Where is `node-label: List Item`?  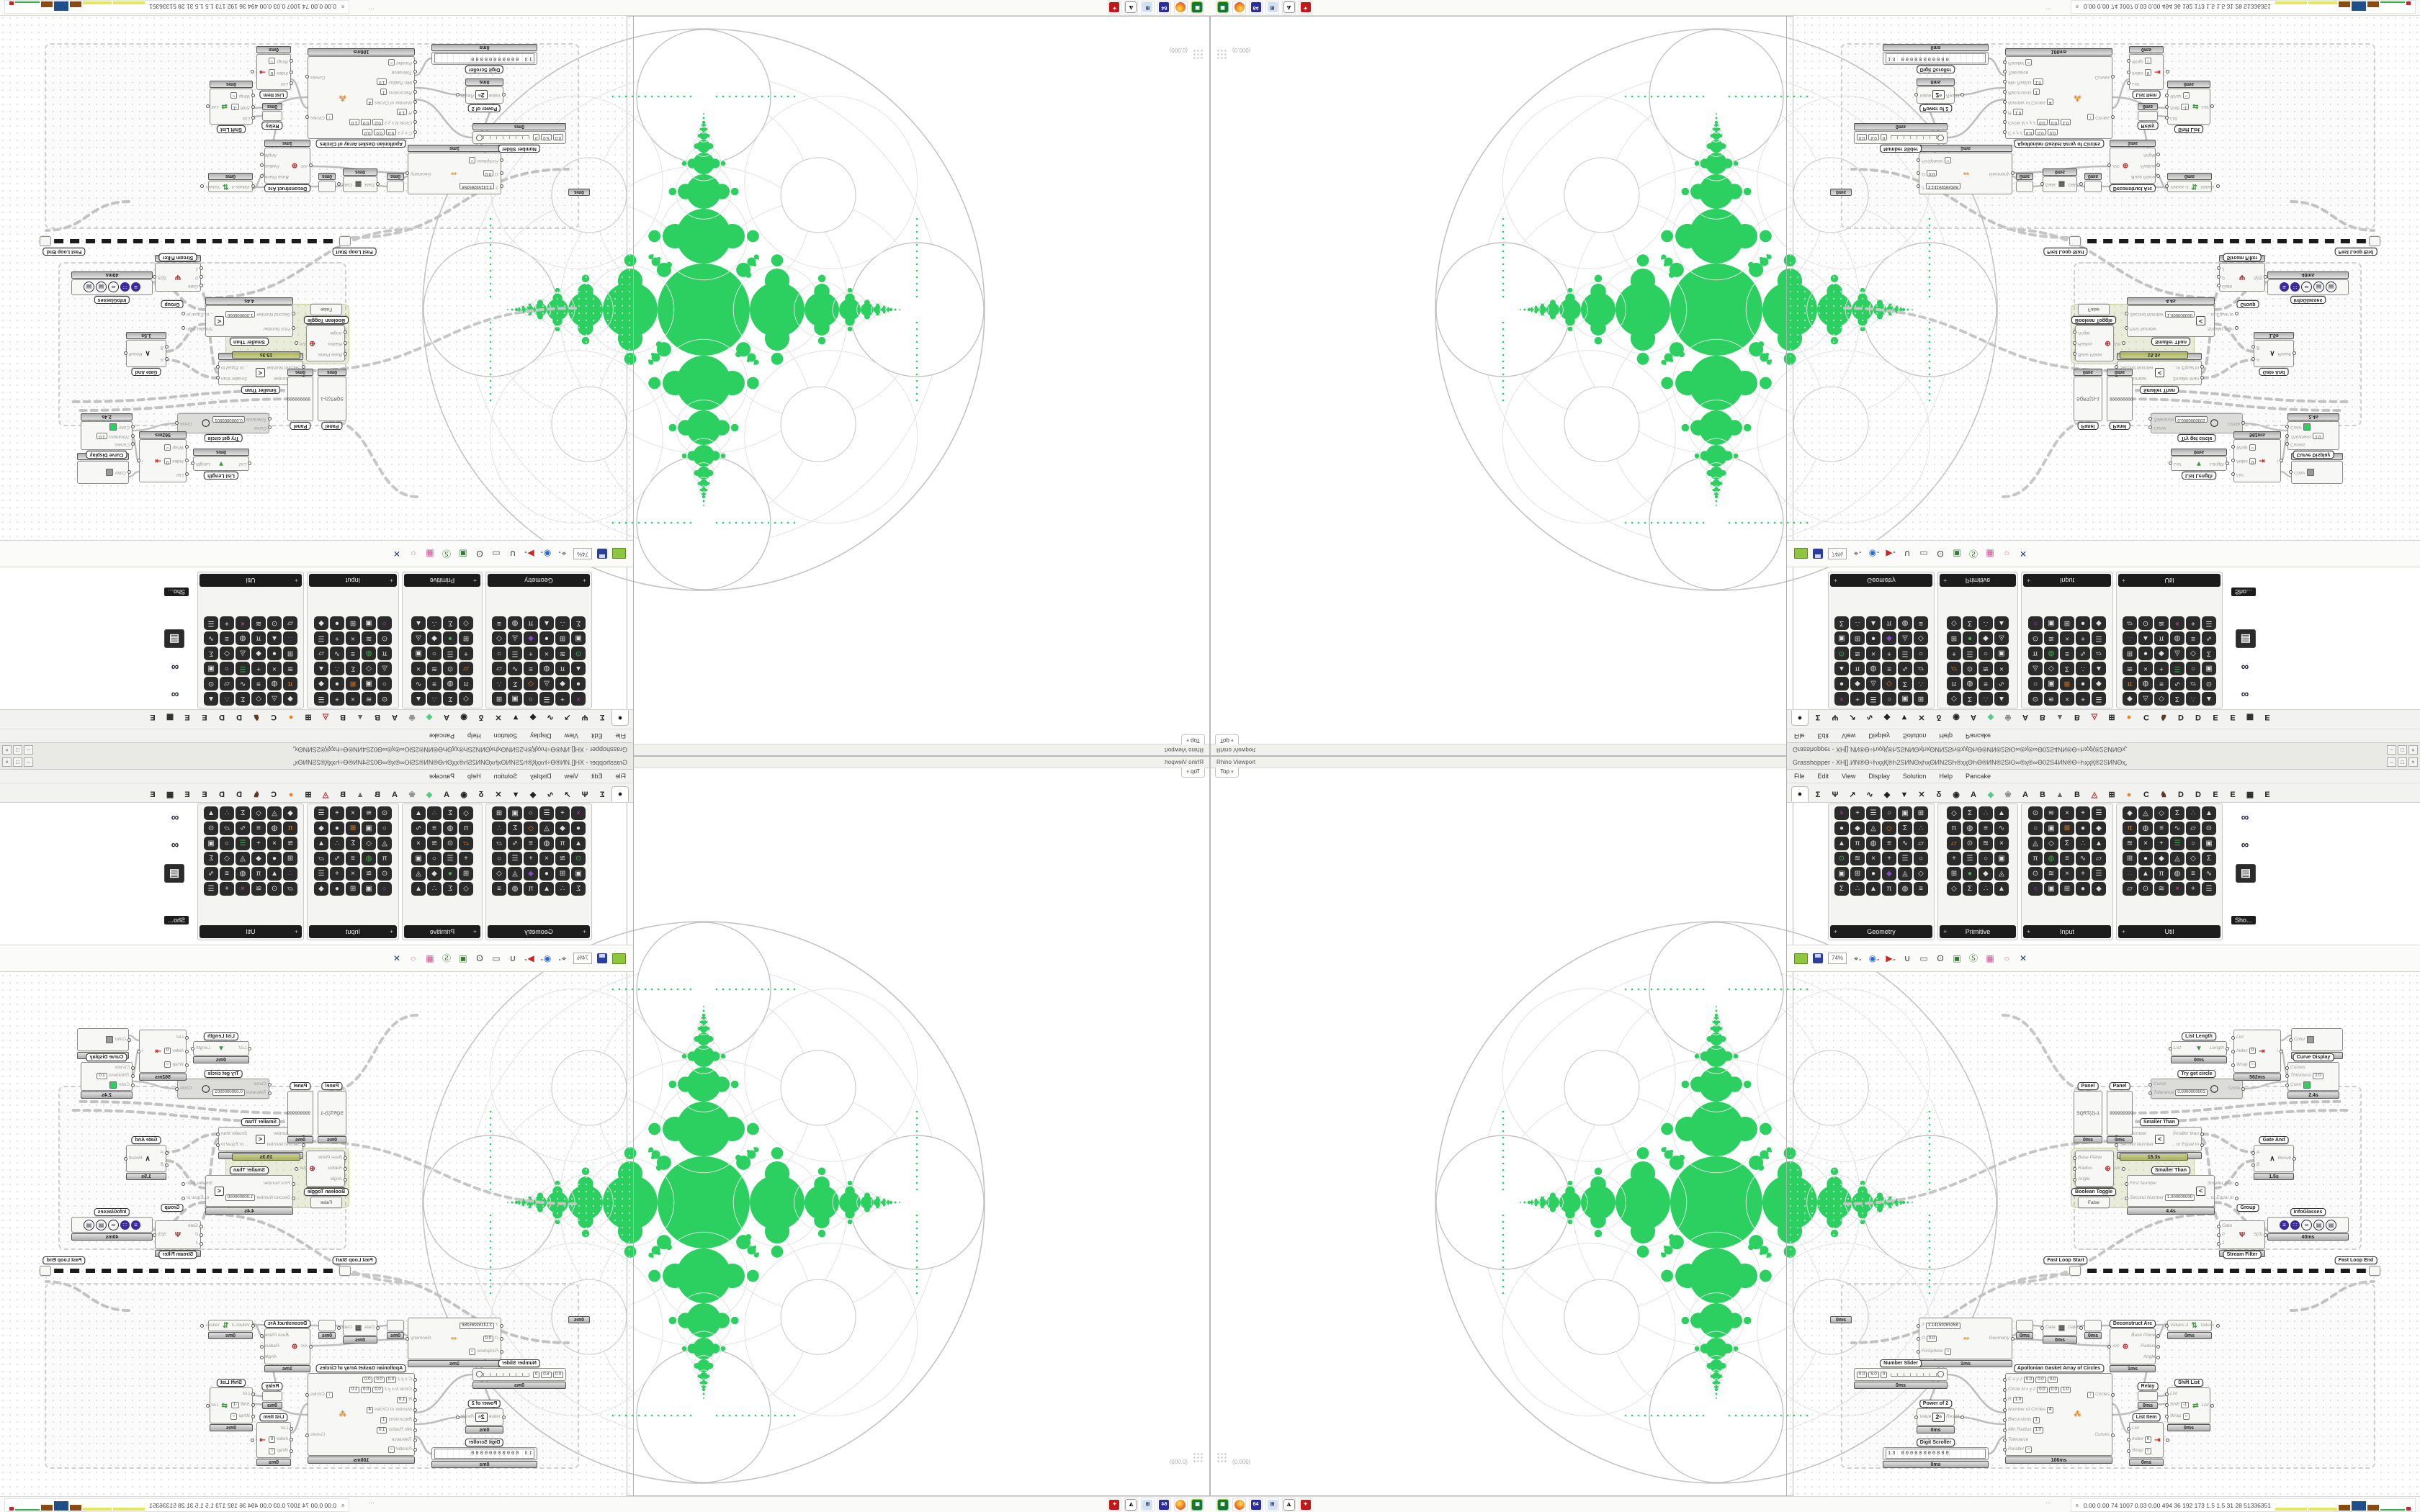
node-label: List Item is located at coordinates (2146, 95).